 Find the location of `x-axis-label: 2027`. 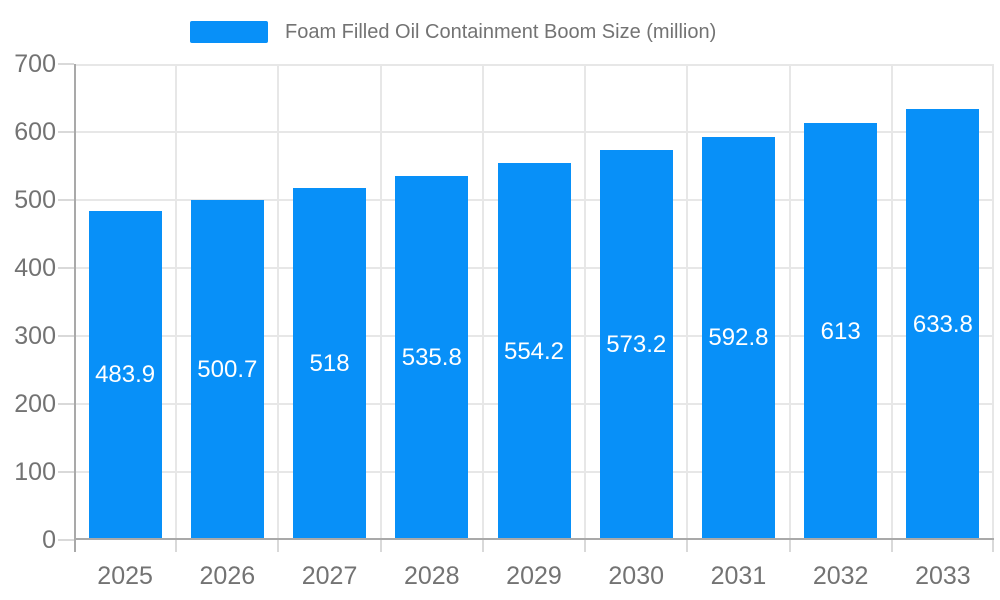

x-axis-label: 2027 is located at coordinates (329, 576).